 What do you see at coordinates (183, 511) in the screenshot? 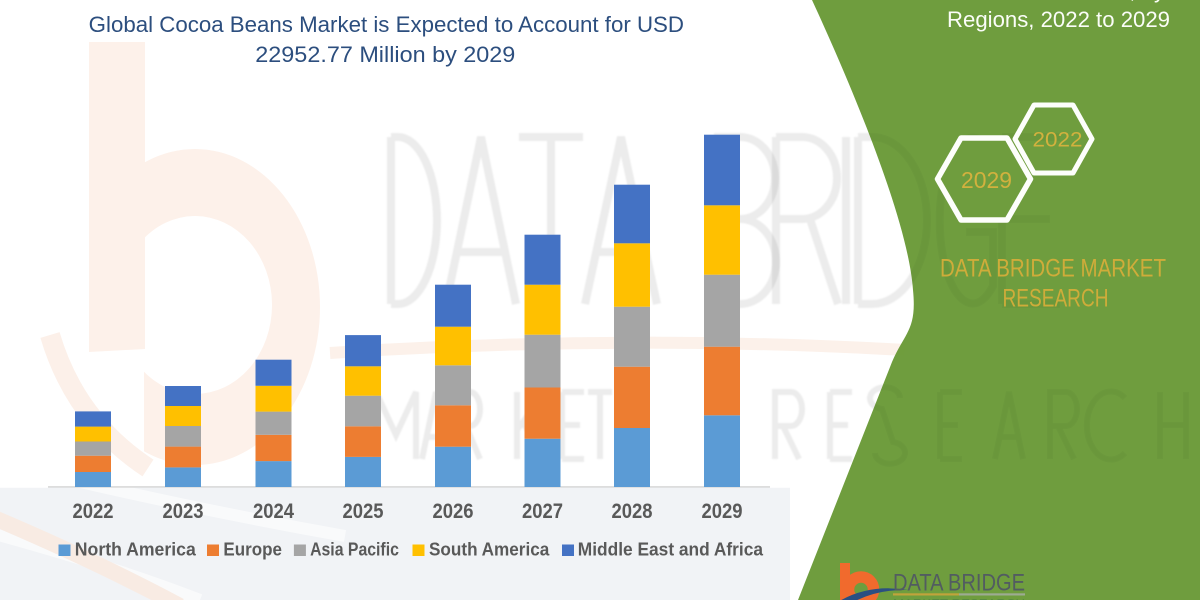
I see `svg-text: 2023` at bounding box center [183, 511].